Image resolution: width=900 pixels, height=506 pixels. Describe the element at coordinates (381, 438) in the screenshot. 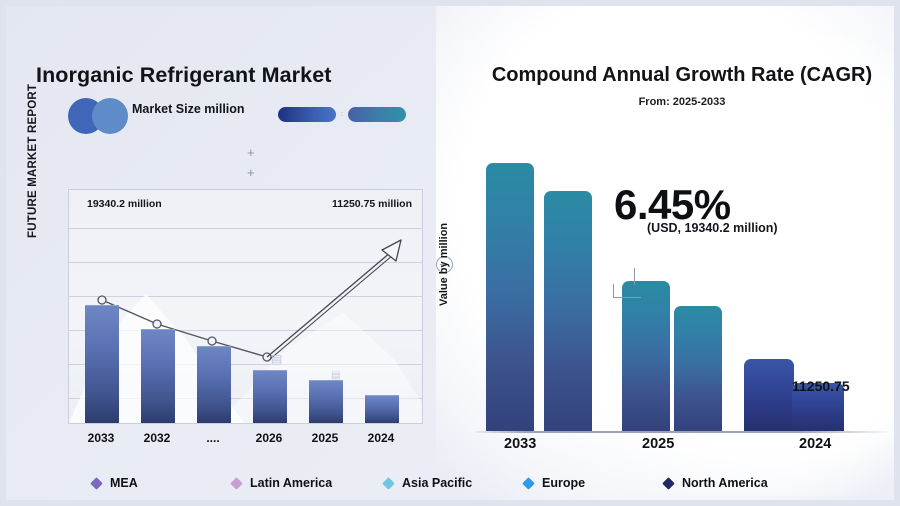

I see `xtick-label: 2024` at that location.